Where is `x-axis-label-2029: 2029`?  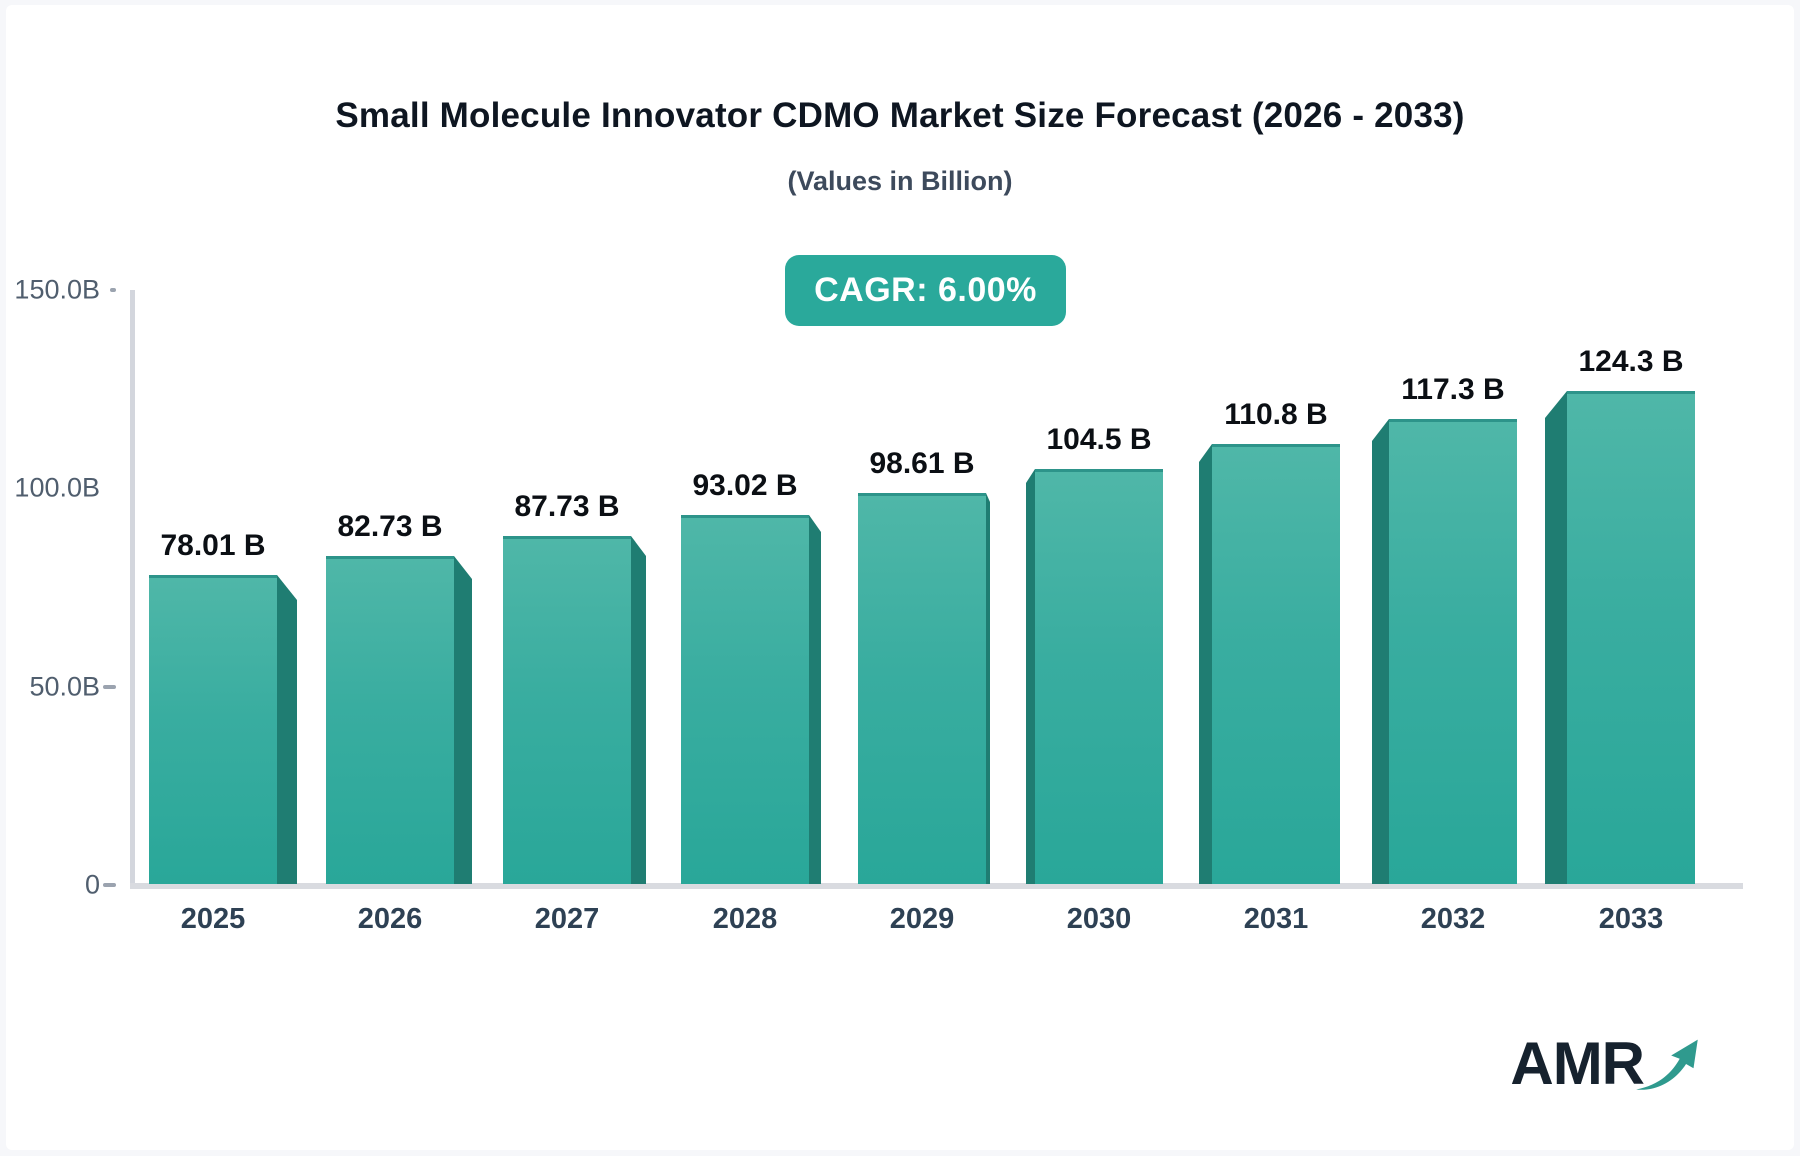
x-axis-label-2029: 2029 is located at coordinates (922, 919).